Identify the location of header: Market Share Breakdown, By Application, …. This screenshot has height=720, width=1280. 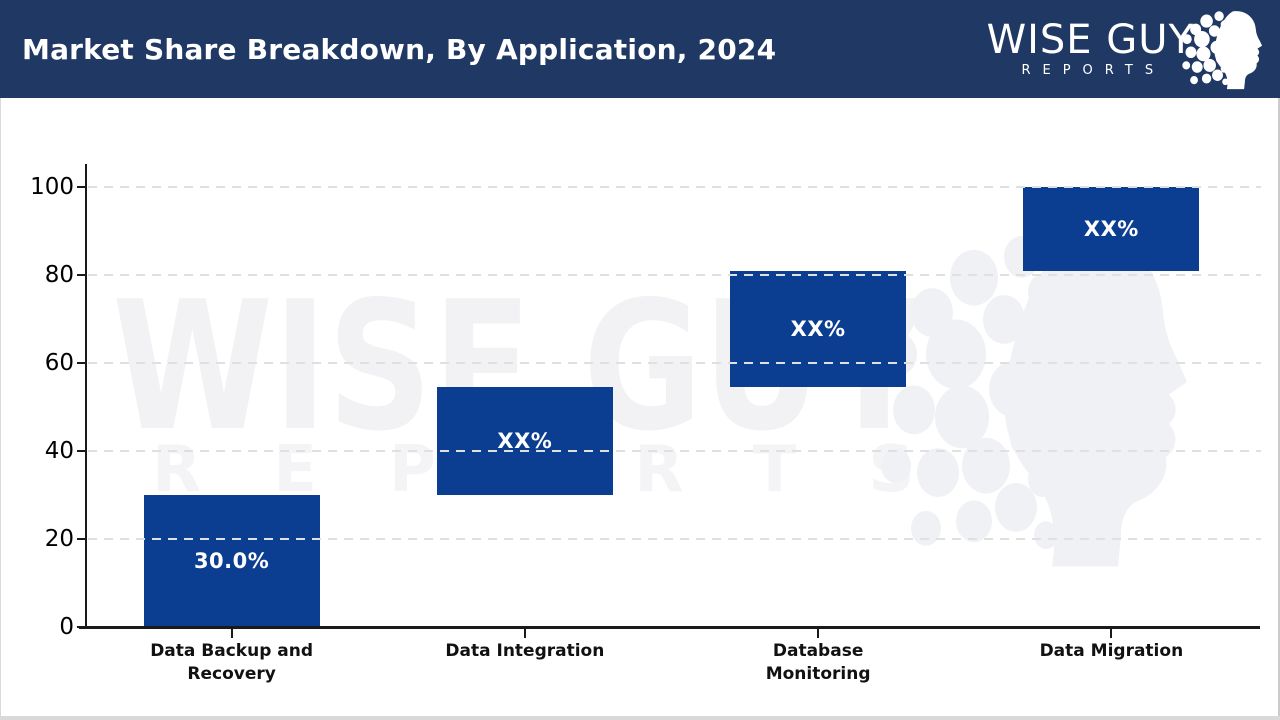
(640, 49).